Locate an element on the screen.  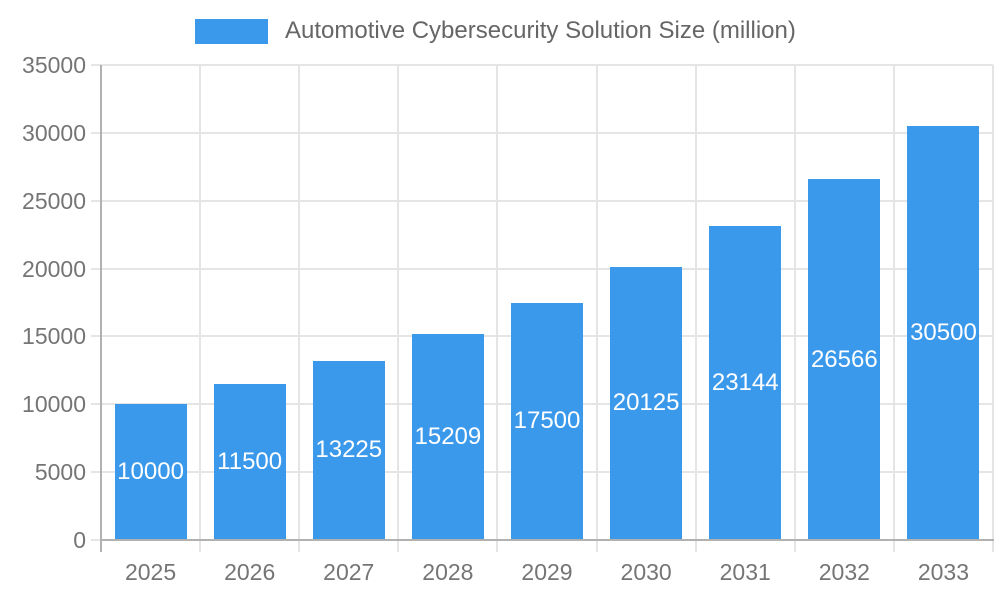
x-tick-label: 2032 is located at coordinates (844, 572).